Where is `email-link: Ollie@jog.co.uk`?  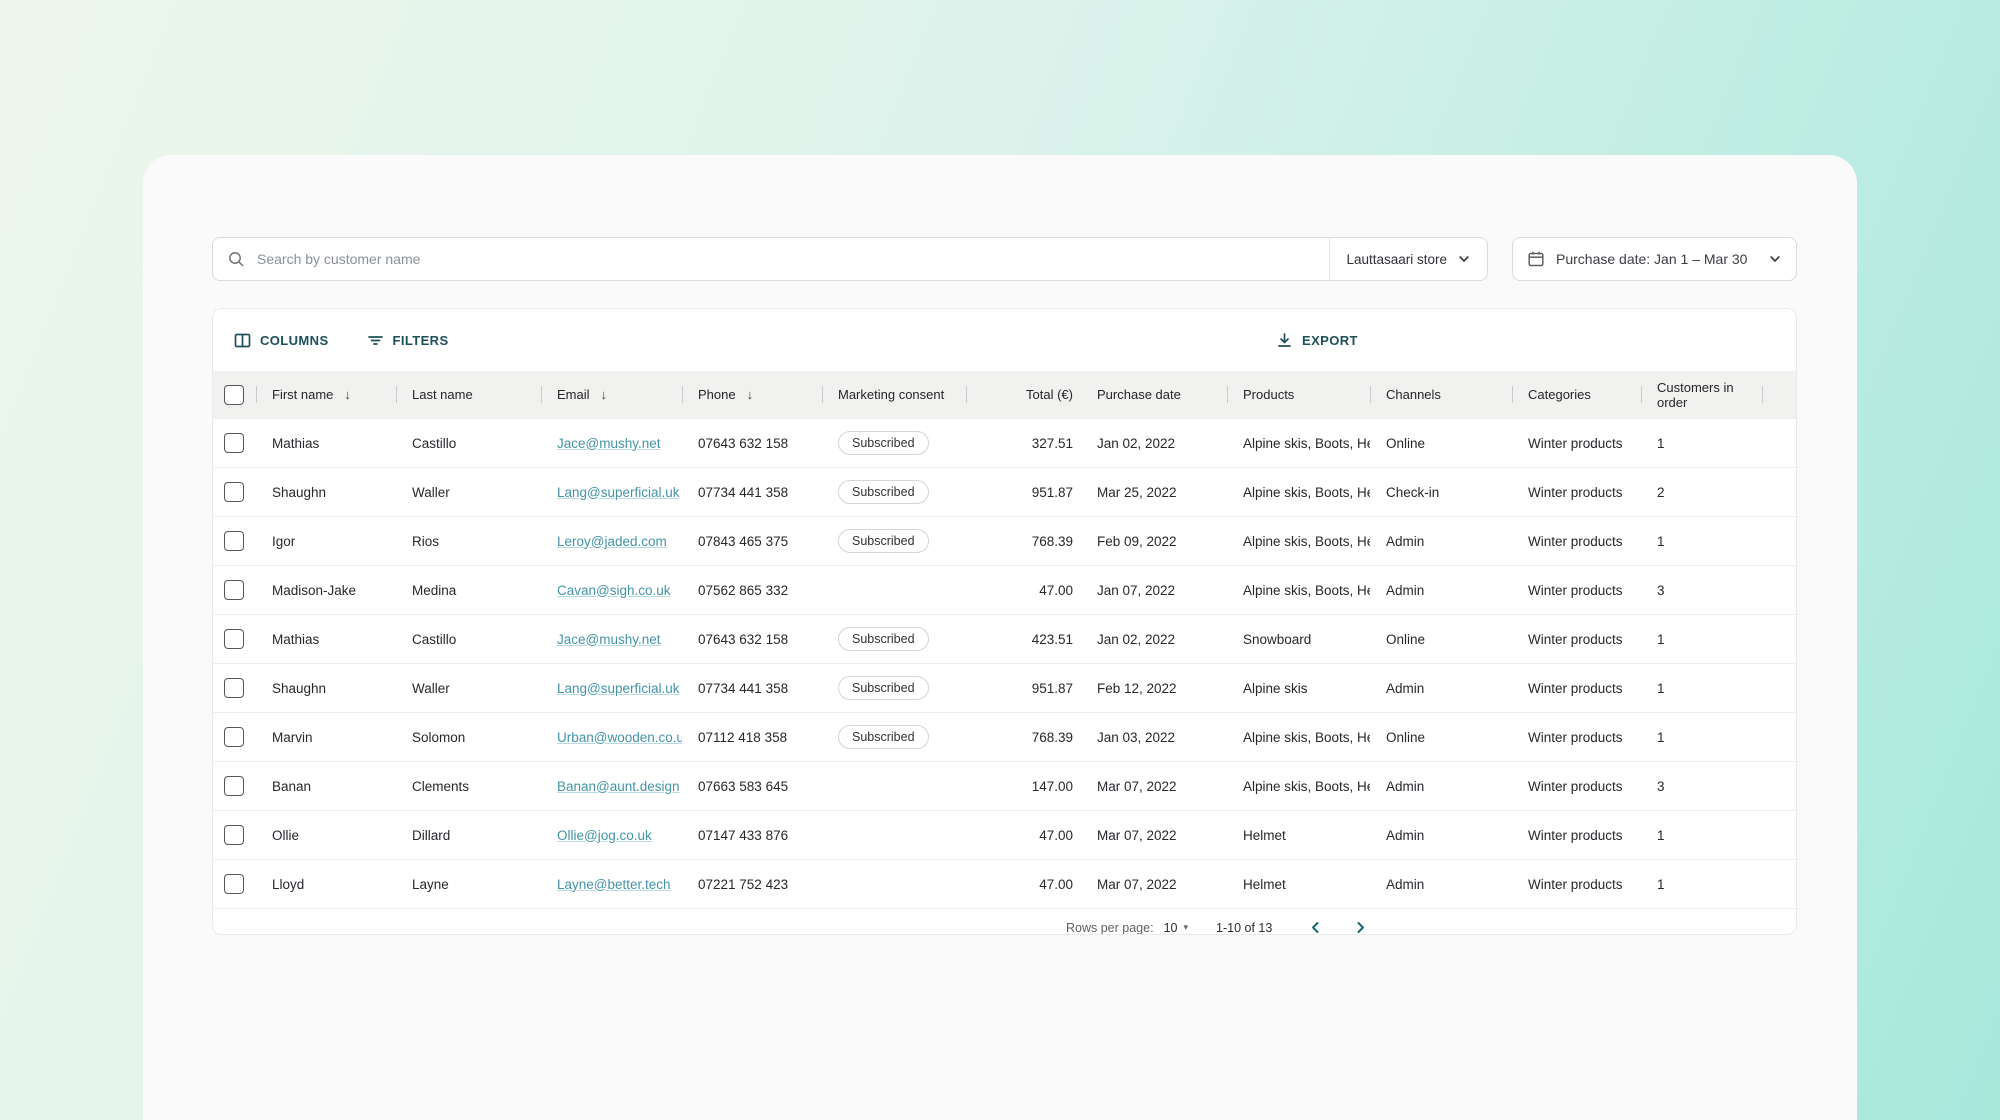 email-link: Ollie@jog.co.uk is located at coordinates (604, 835).